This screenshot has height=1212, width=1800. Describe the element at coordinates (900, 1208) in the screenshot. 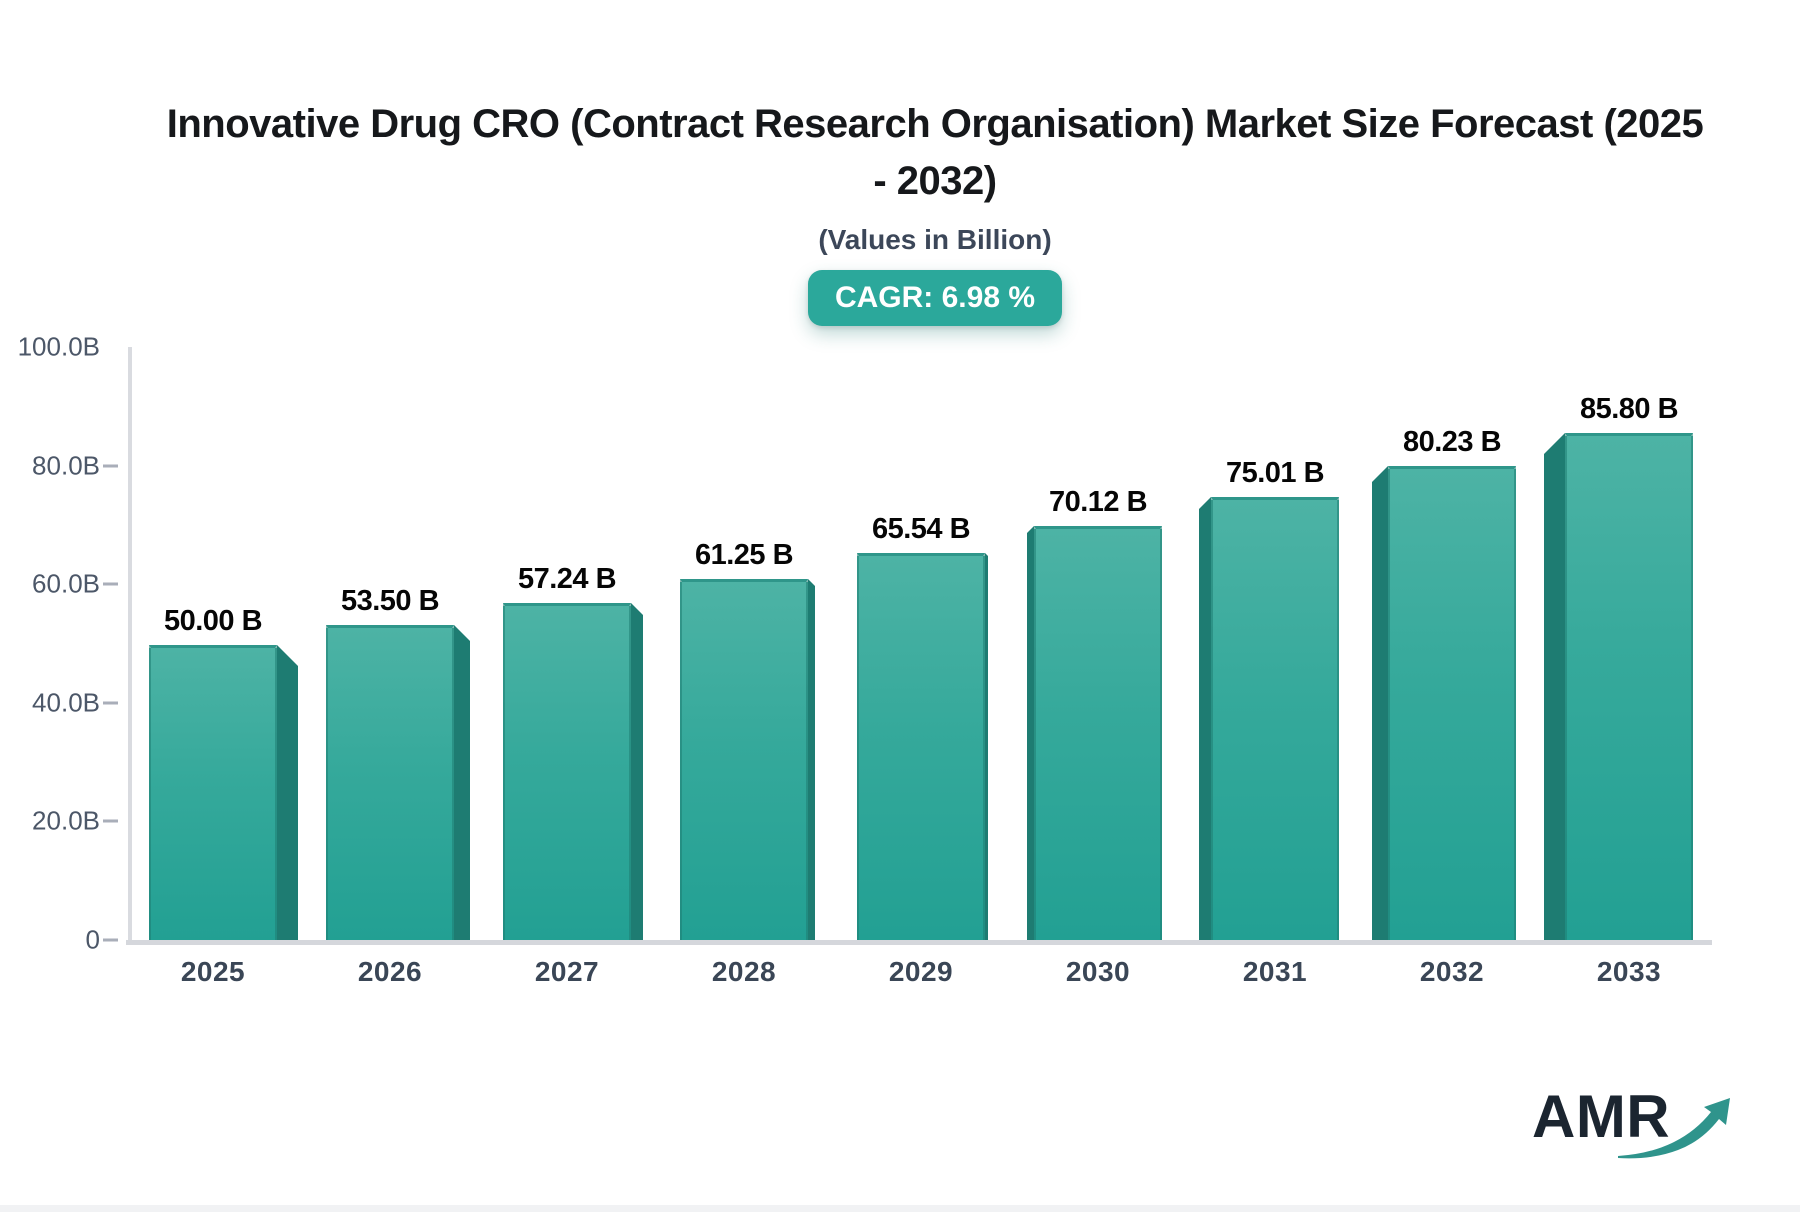

I see `bottom-edge` at that location.